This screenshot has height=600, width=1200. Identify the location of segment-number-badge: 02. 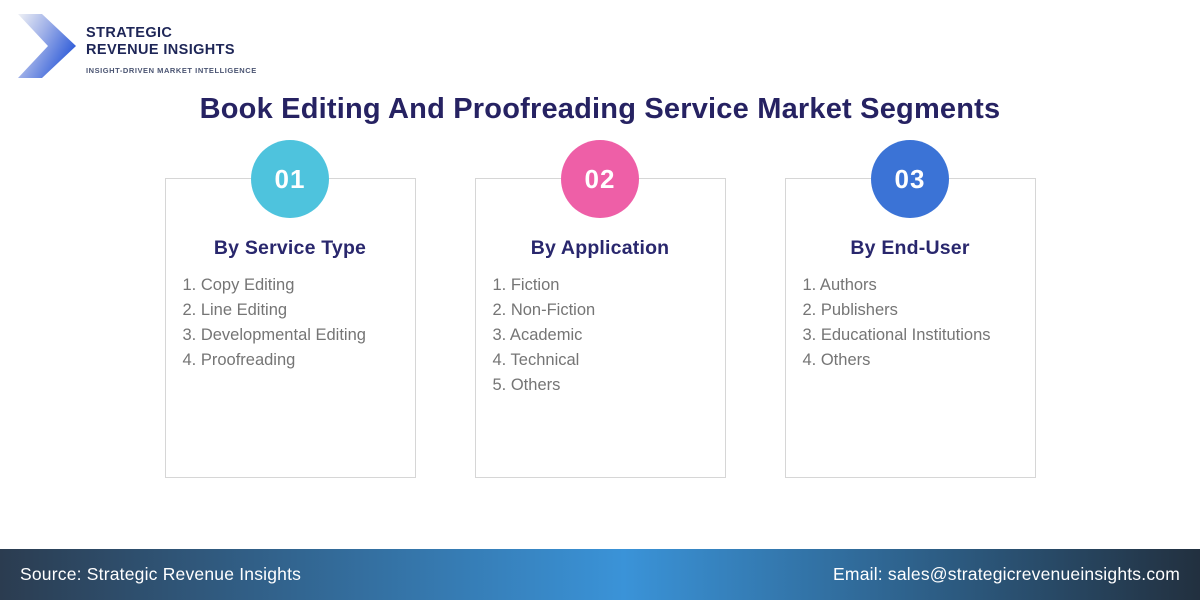
(600, 179).